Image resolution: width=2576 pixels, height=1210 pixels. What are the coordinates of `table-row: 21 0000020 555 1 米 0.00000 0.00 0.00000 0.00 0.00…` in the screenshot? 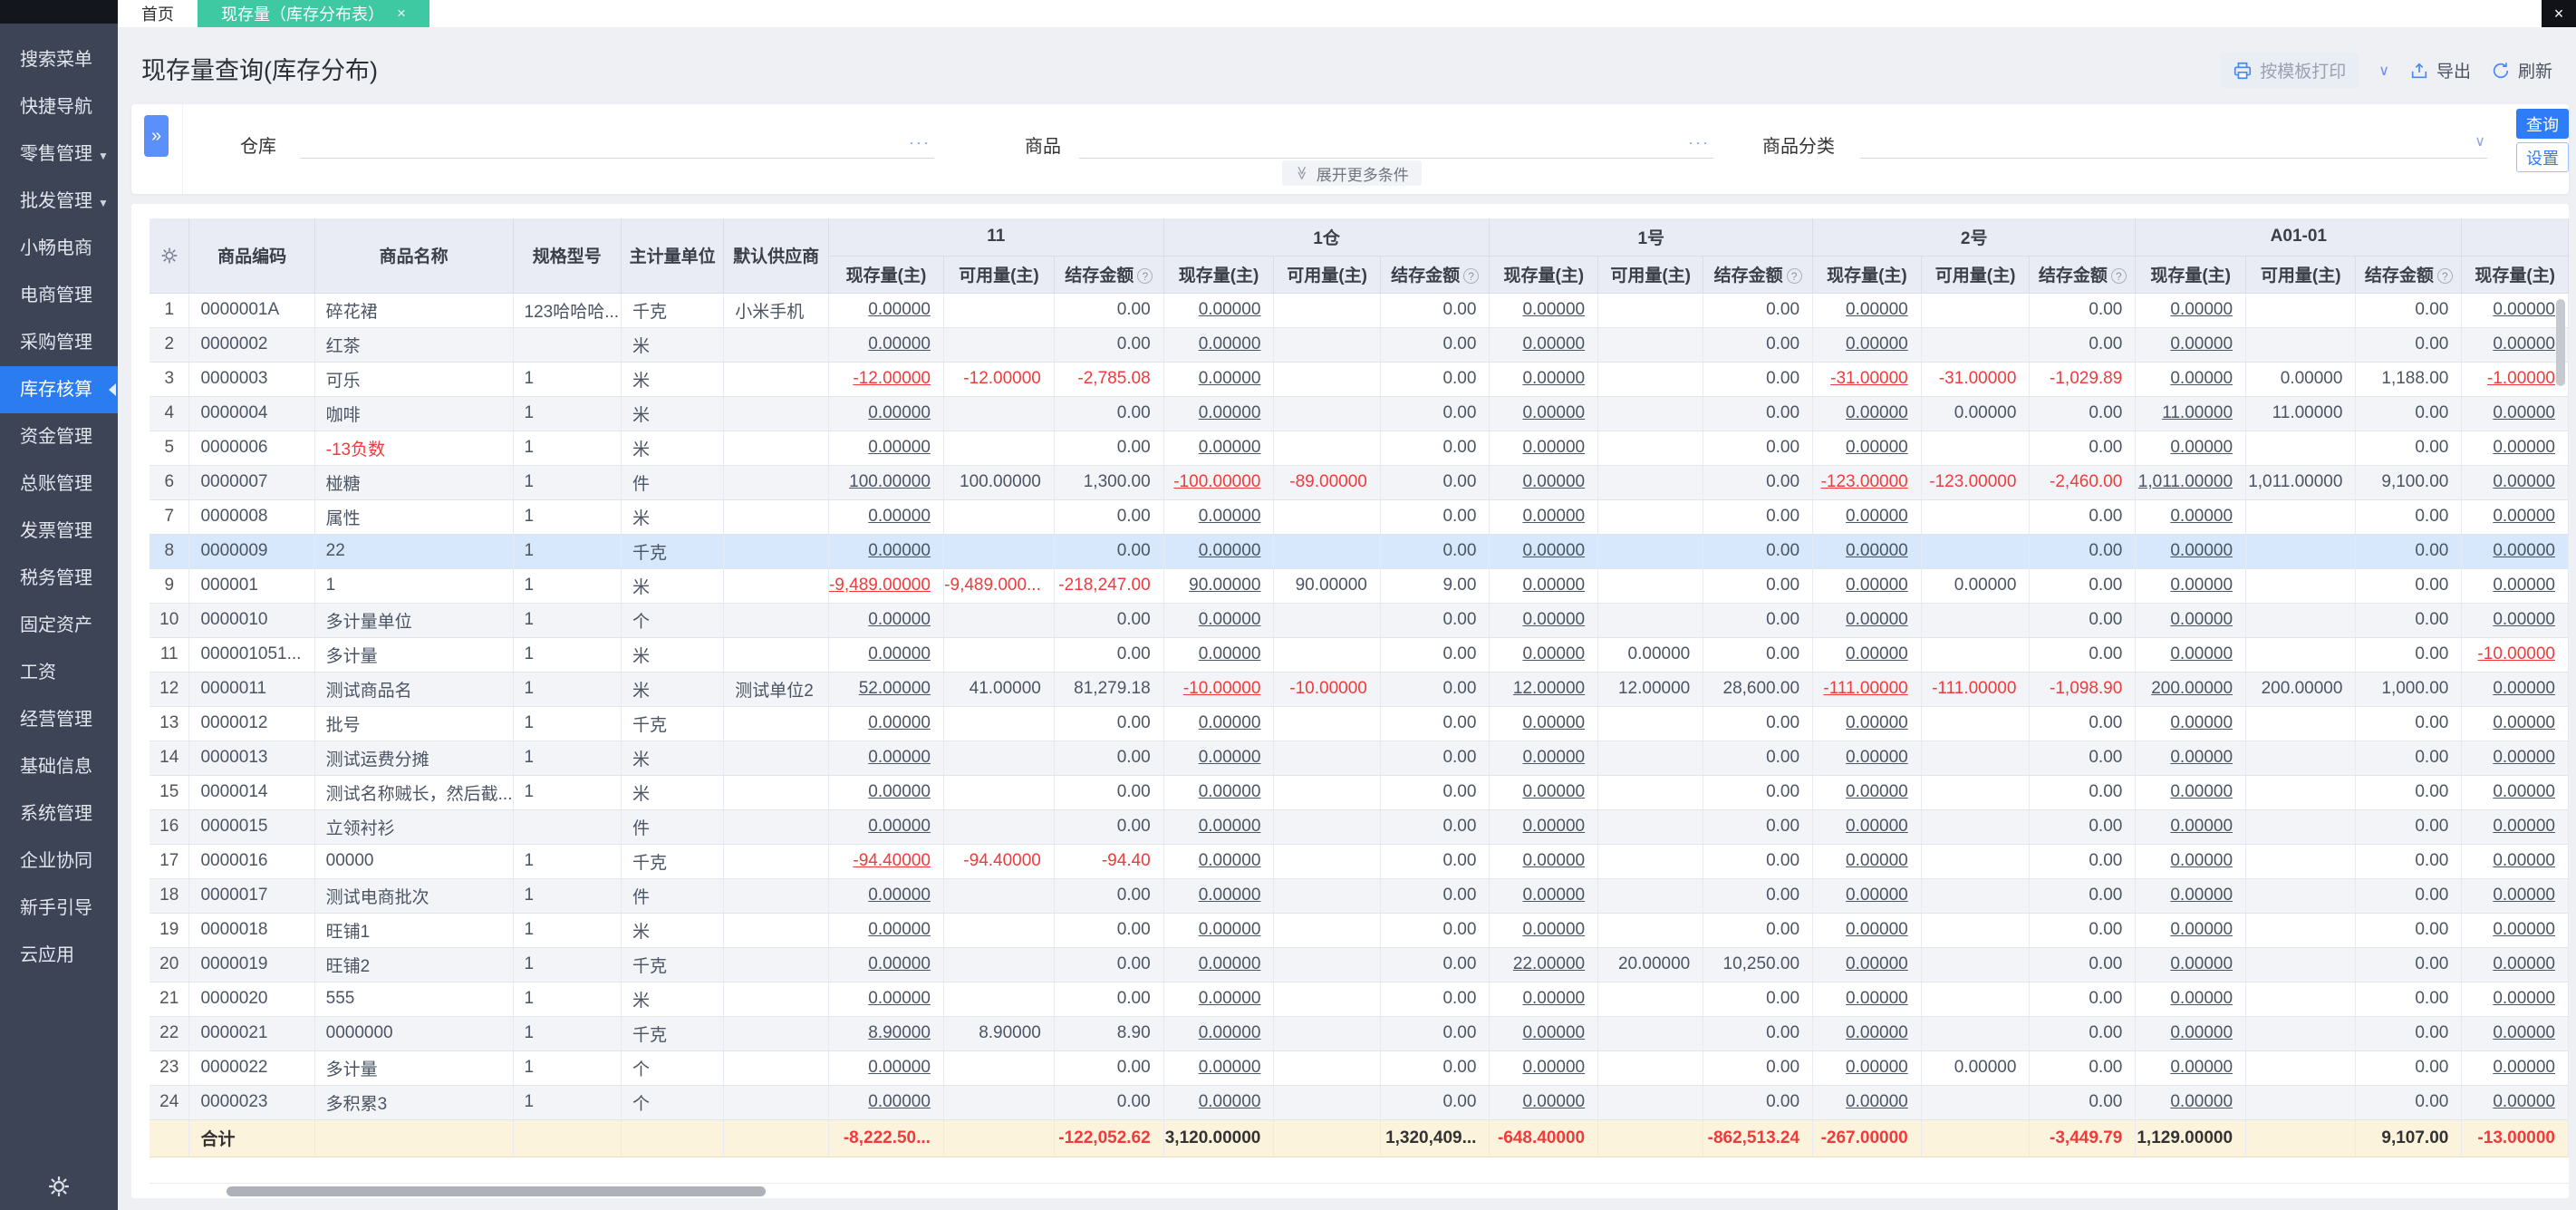 It's located at (1359, 1000).